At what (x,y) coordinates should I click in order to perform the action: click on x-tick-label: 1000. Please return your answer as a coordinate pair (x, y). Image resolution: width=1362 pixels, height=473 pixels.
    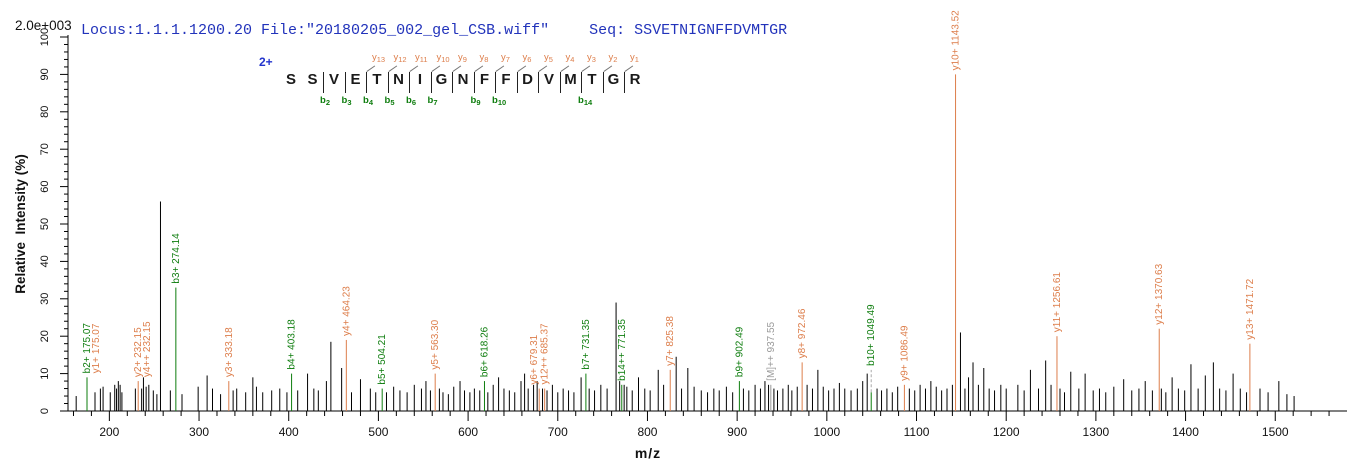
    Looking at the image, I should click on (826, 432).